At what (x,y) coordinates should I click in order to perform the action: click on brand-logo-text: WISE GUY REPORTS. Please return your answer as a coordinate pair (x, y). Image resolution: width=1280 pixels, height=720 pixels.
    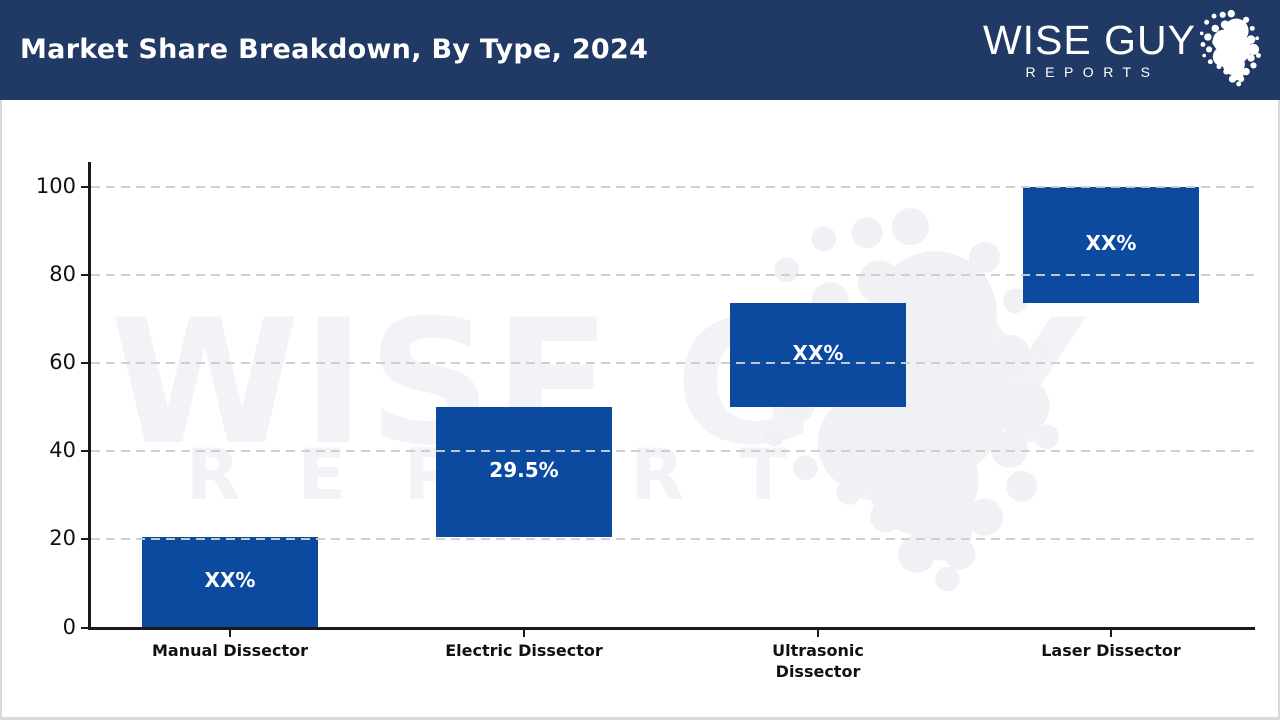
    Looking at the image, I should click on (1089, 49).